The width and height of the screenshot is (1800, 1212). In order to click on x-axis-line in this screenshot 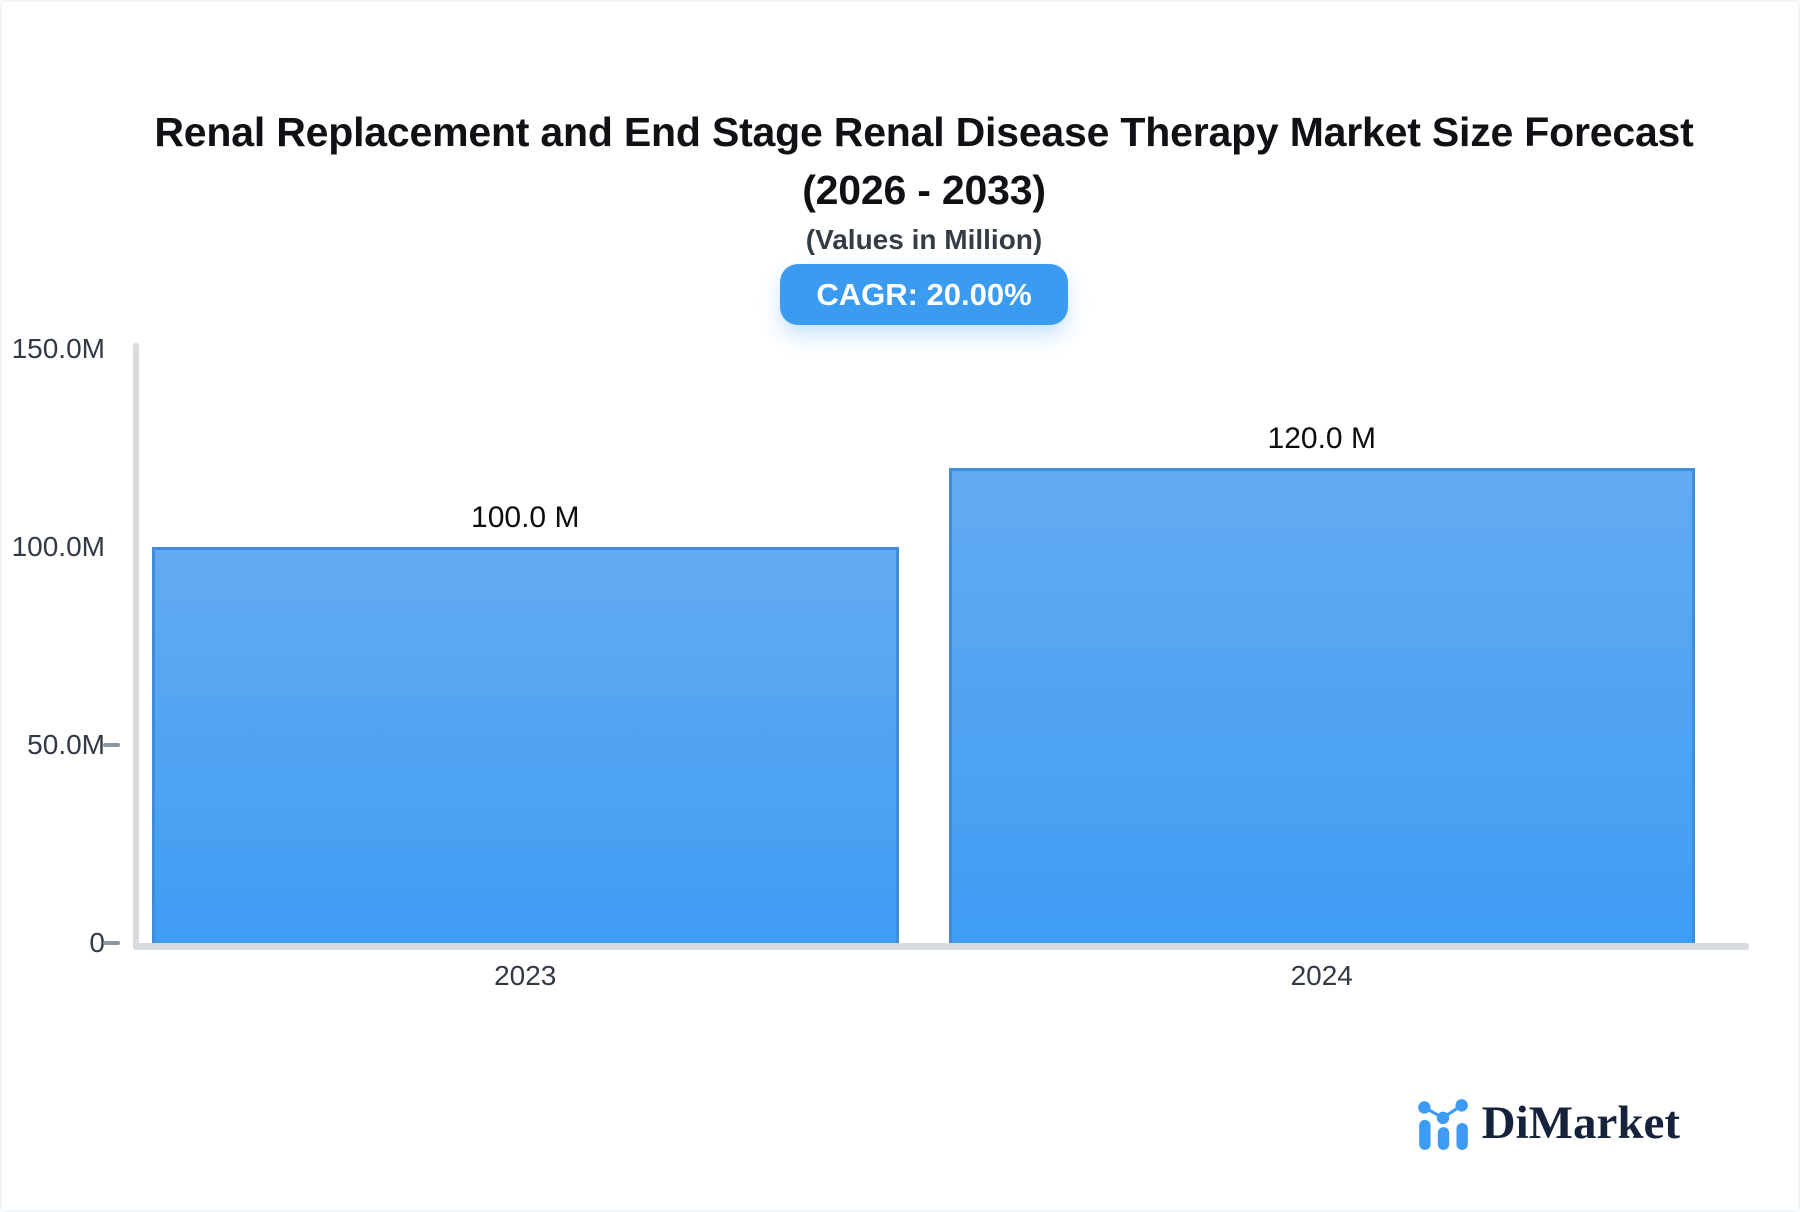, I will do `click(941, 946)`.